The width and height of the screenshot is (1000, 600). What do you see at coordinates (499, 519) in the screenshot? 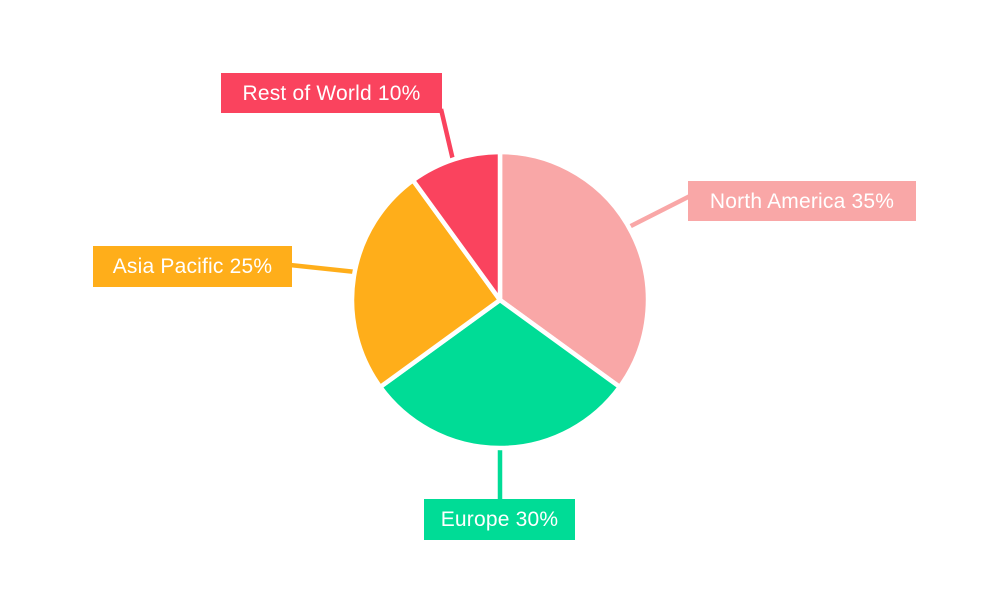
I see `pie-label-europe: Europe 30%` at bounding box center [499, 519].